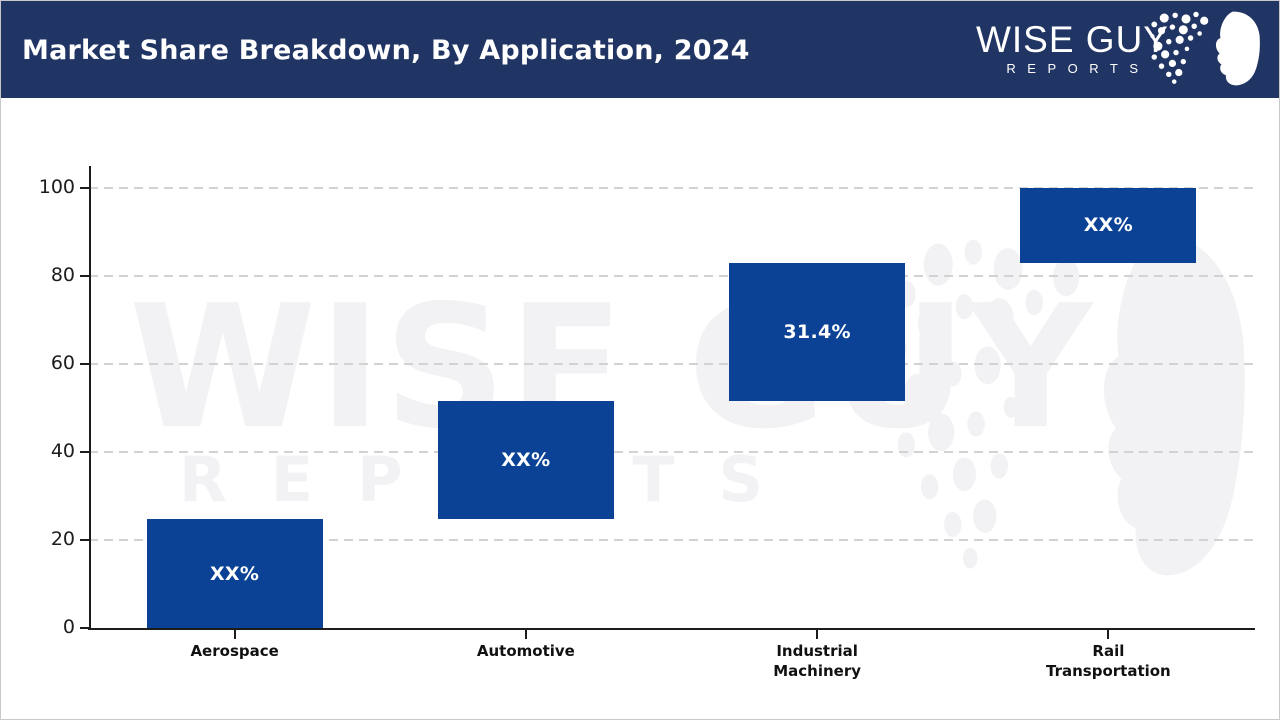  I want to click on x-tick-mark-industrial-machinery, so click(817, 634).